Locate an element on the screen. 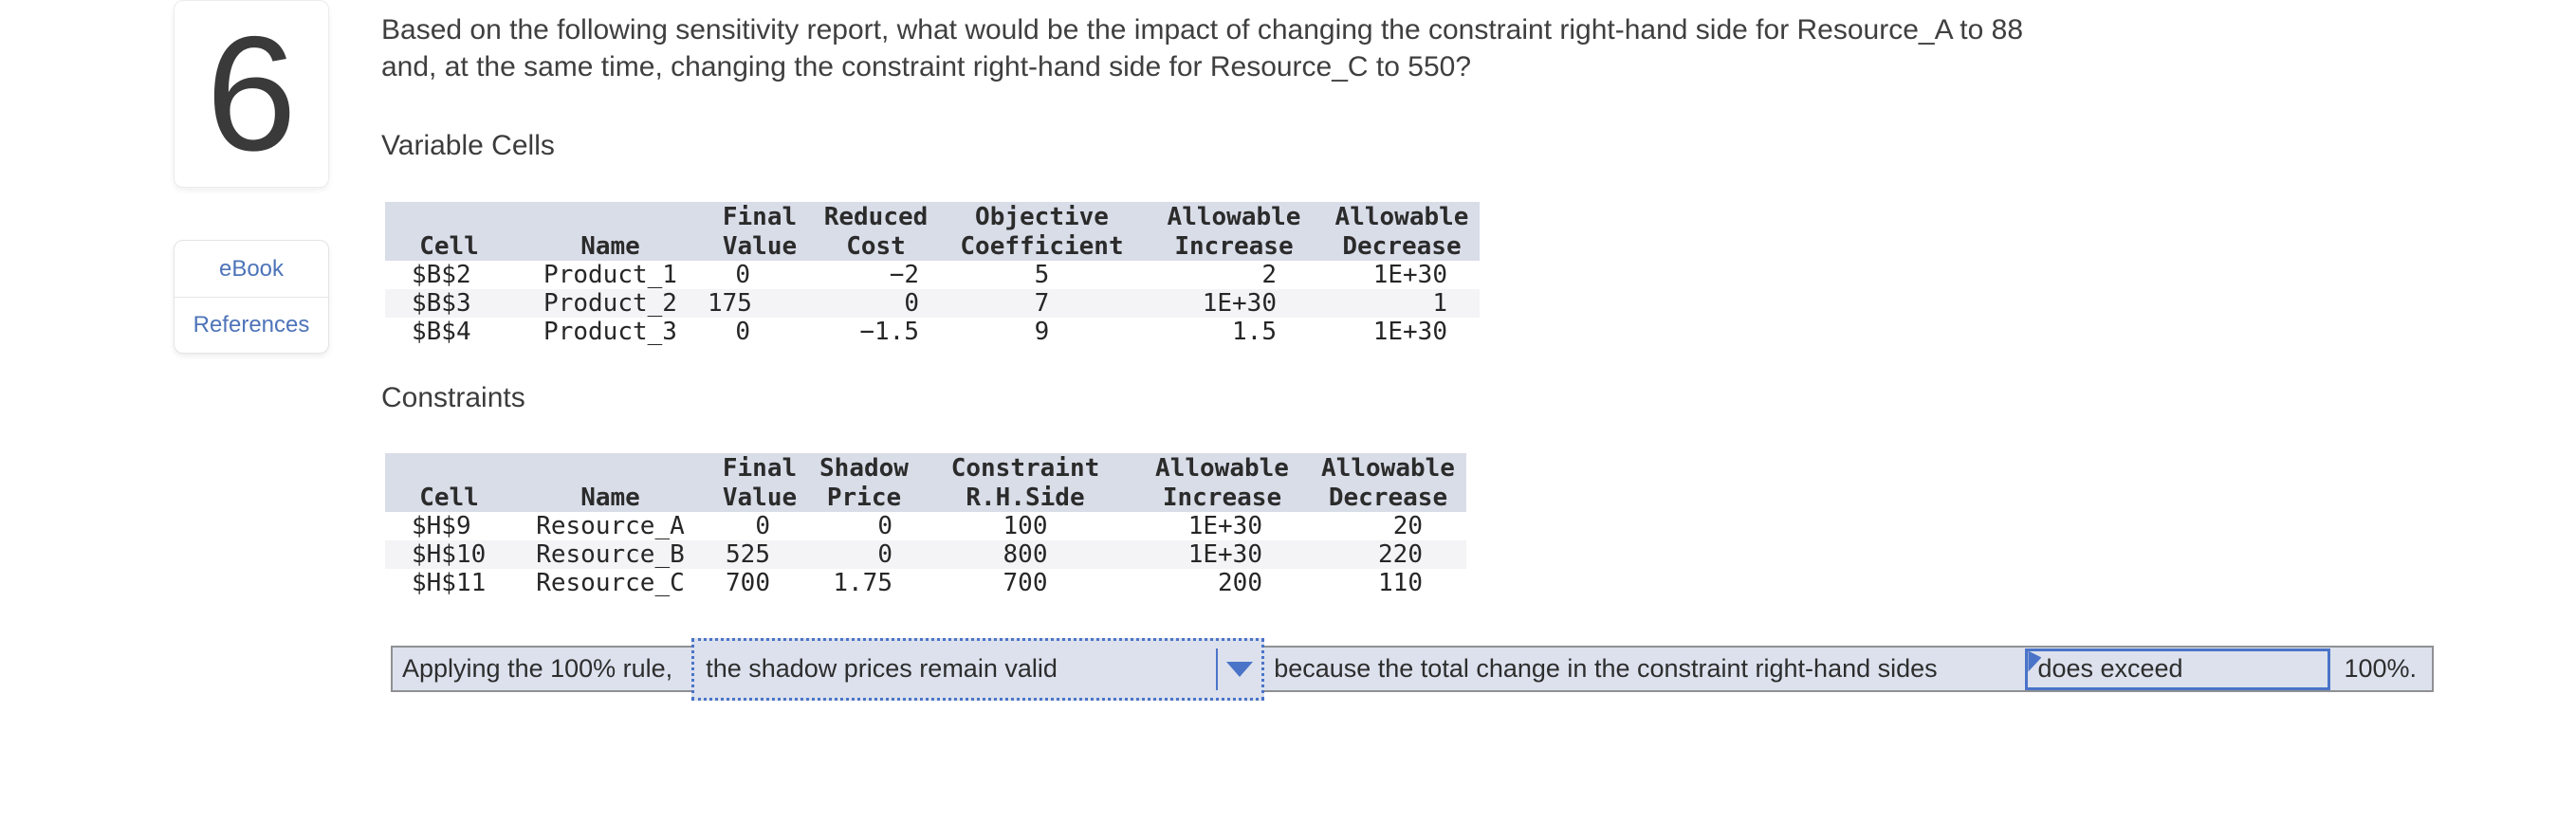 This screenshot has width=2576, height=840. dropdown-separator is located at coordinates (1217, 669).